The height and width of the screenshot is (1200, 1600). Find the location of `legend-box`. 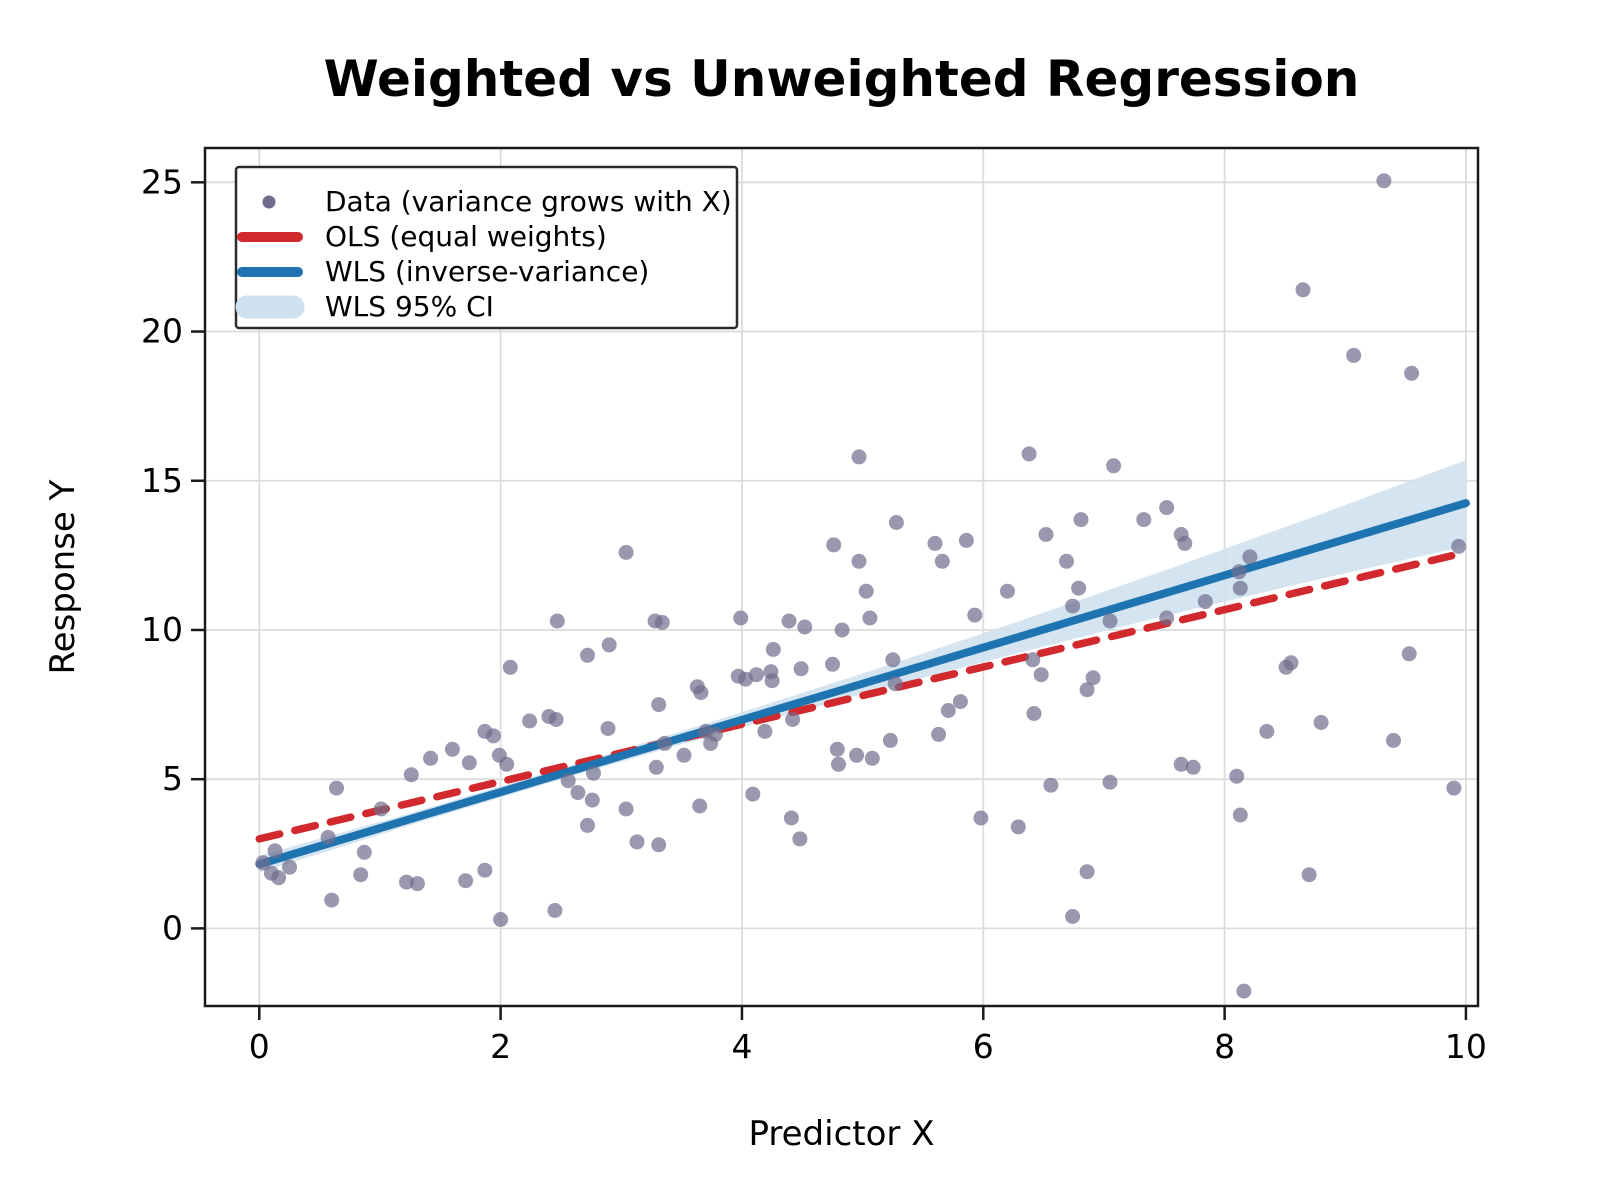

legend-box is located at coordinates (486, 247).